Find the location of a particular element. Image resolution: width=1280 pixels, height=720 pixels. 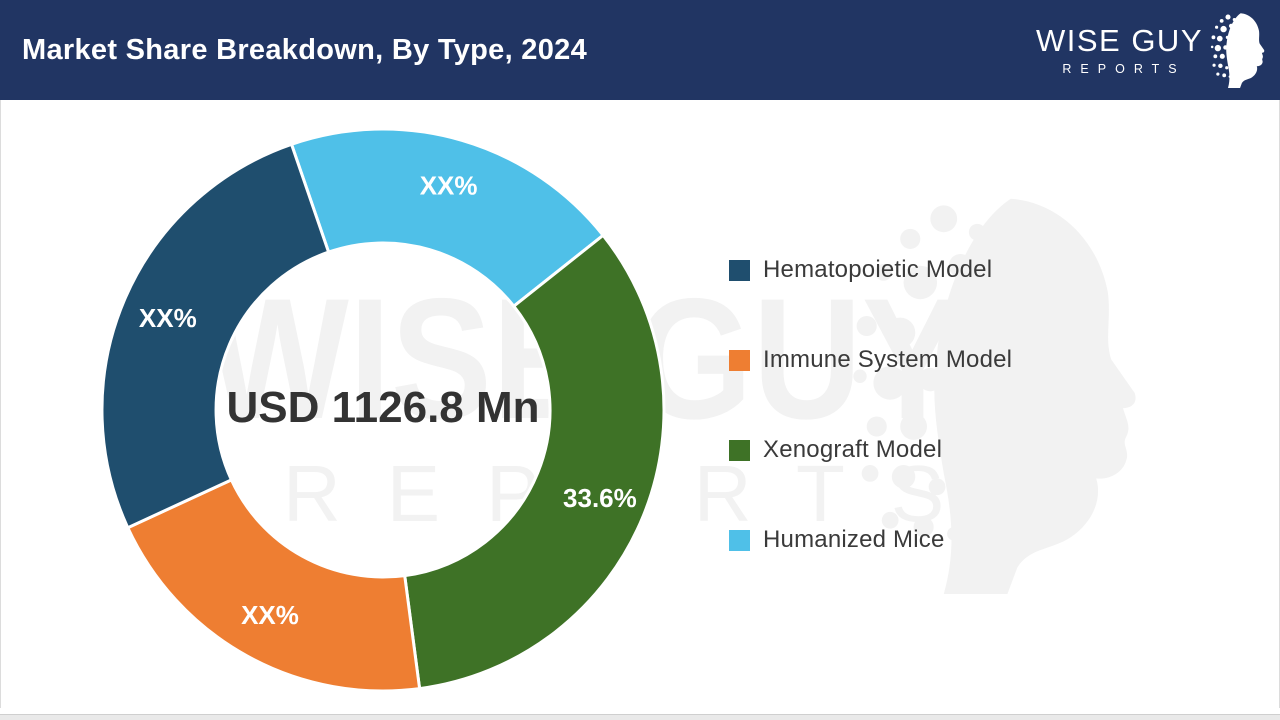

donut-segment-immune-system-model is located at coordinates (273, 585).